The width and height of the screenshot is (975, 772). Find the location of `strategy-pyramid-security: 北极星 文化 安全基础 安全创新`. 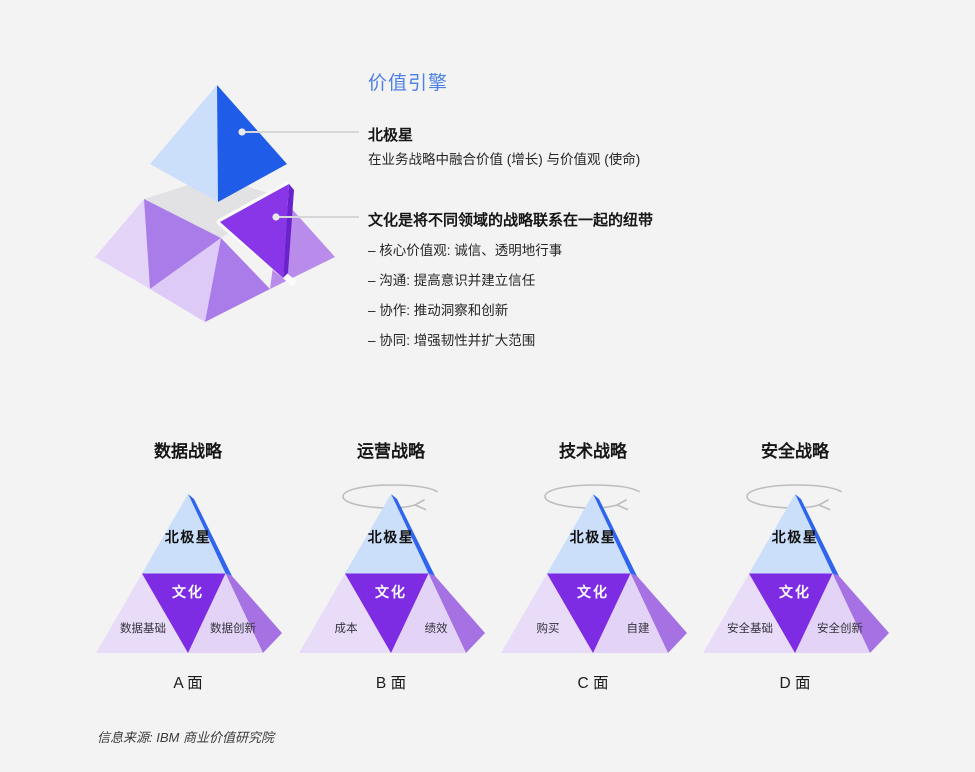

strategy-pyramid-security: 北极星 文化 安全基础 安全创新 is located at coordinates (796, 568).